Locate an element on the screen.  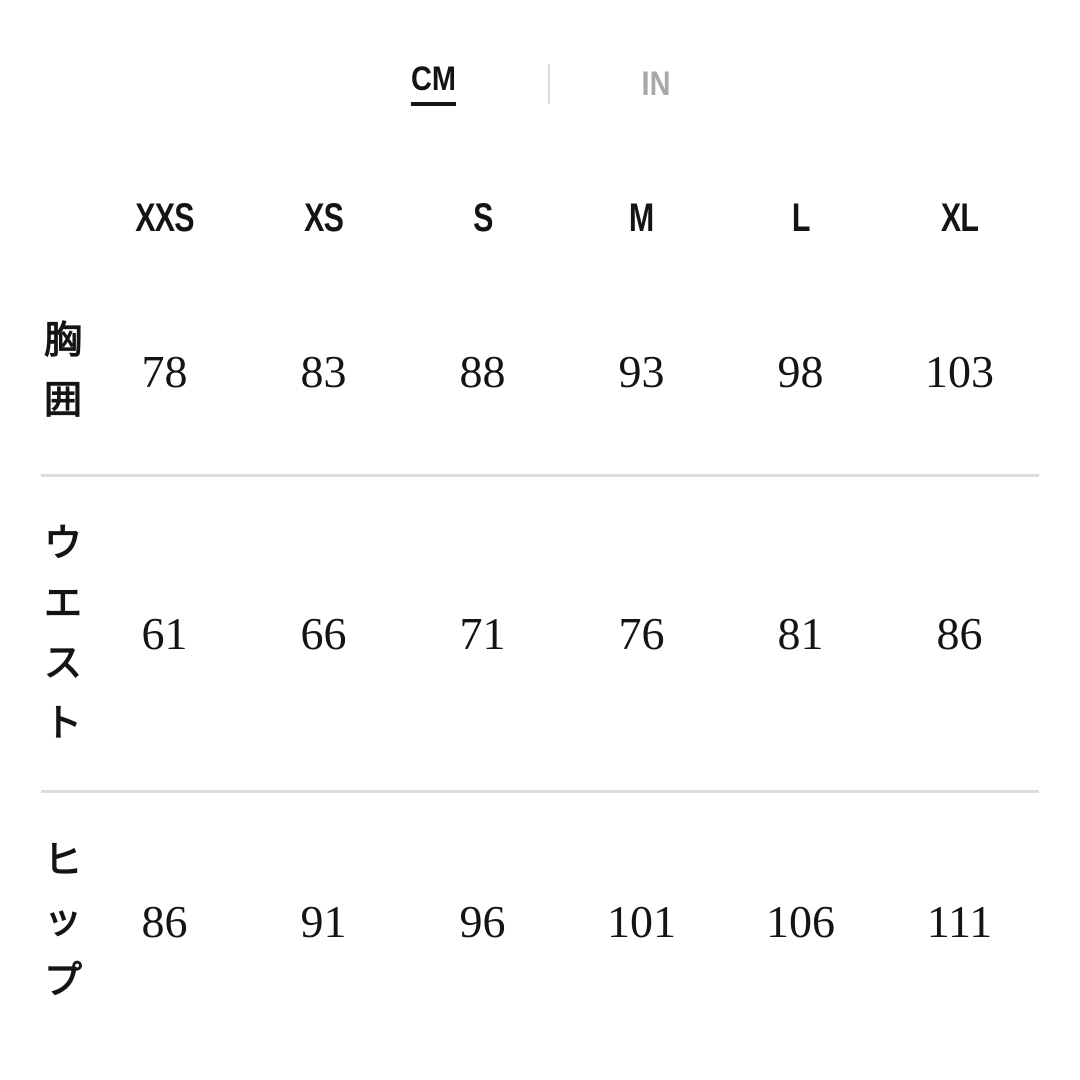
waist-value-xl: 86 is located at coordinates (959, 633).